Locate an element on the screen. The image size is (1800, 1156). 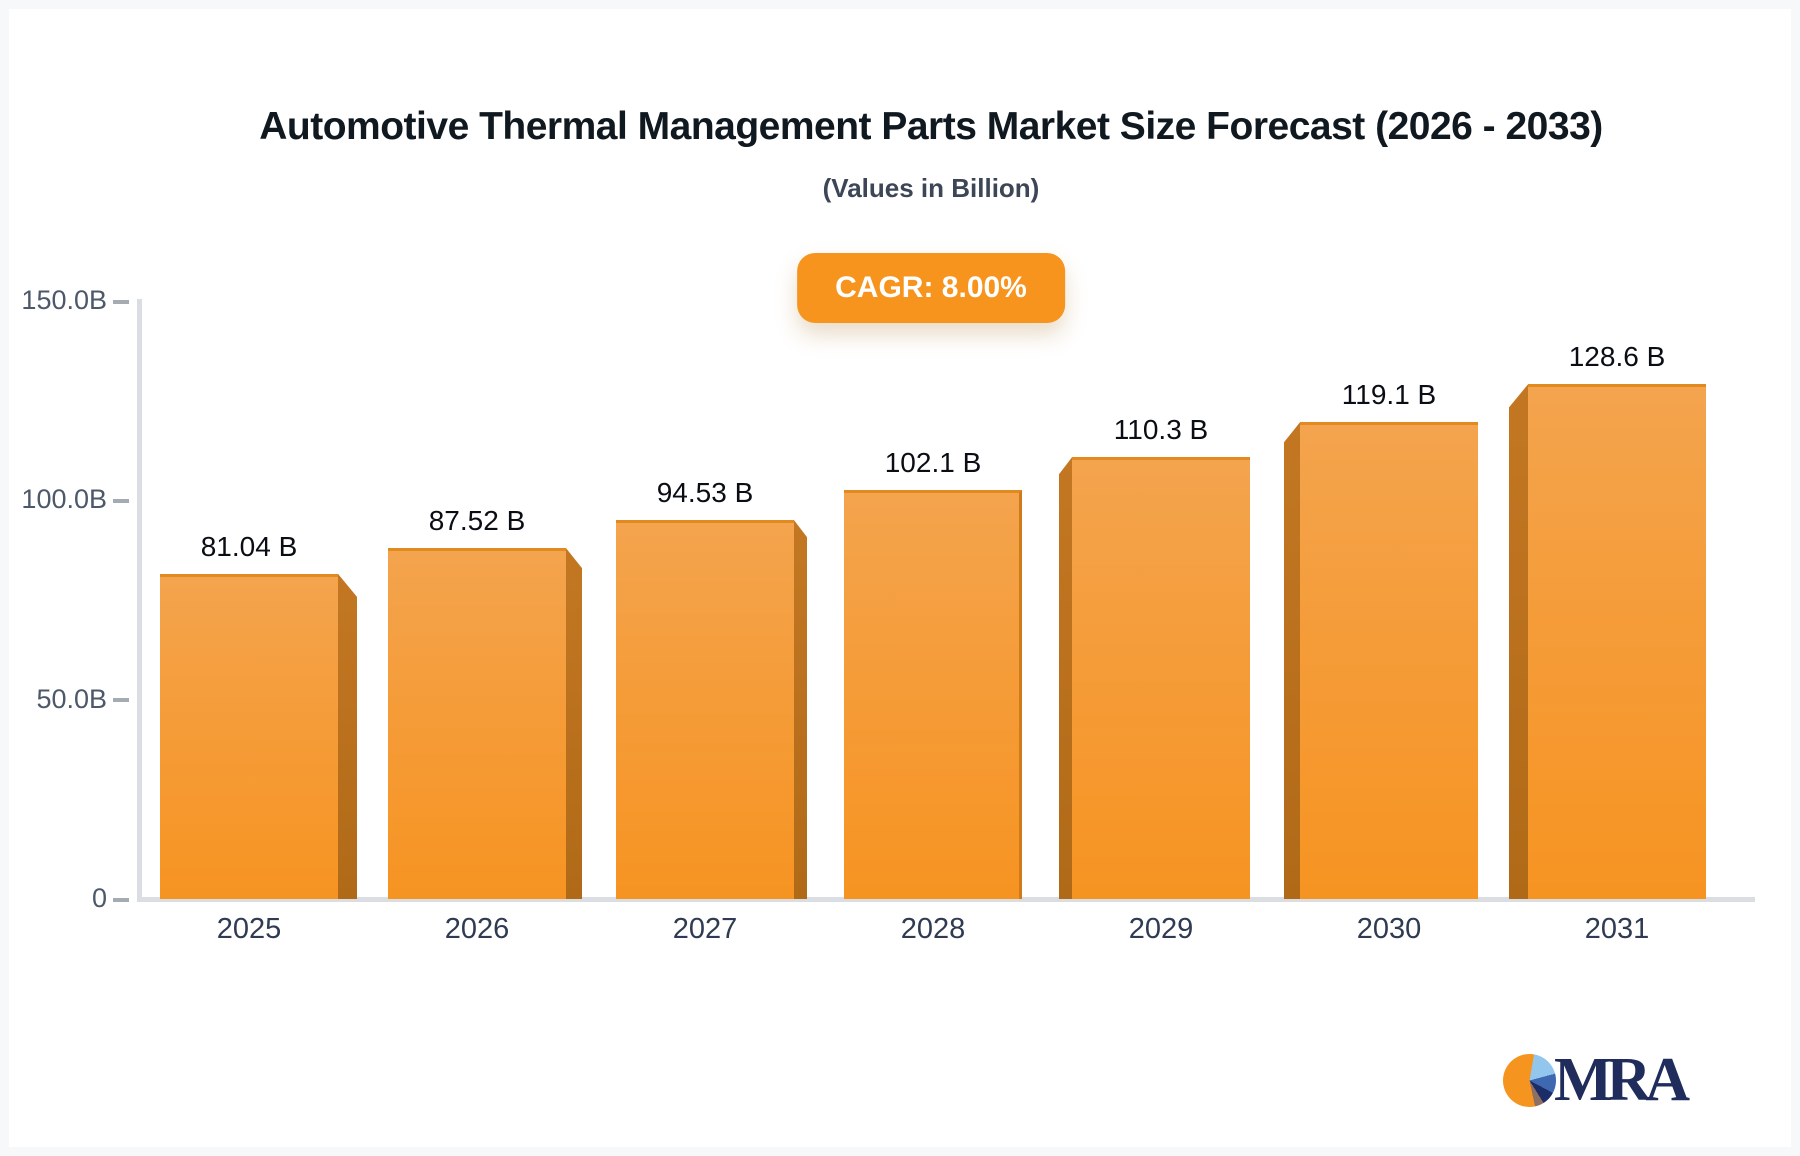
y-axis-line is located at coordinates (139, 600).